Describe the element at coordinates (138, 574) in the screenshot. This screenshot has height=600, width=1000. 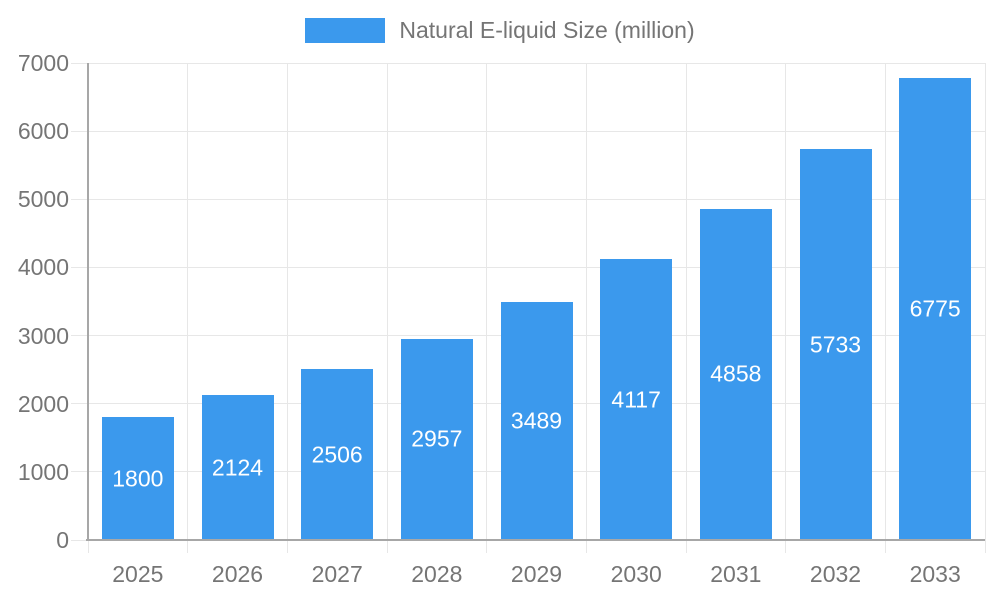
I see `x-axis-tick-label: 2025` at that location.